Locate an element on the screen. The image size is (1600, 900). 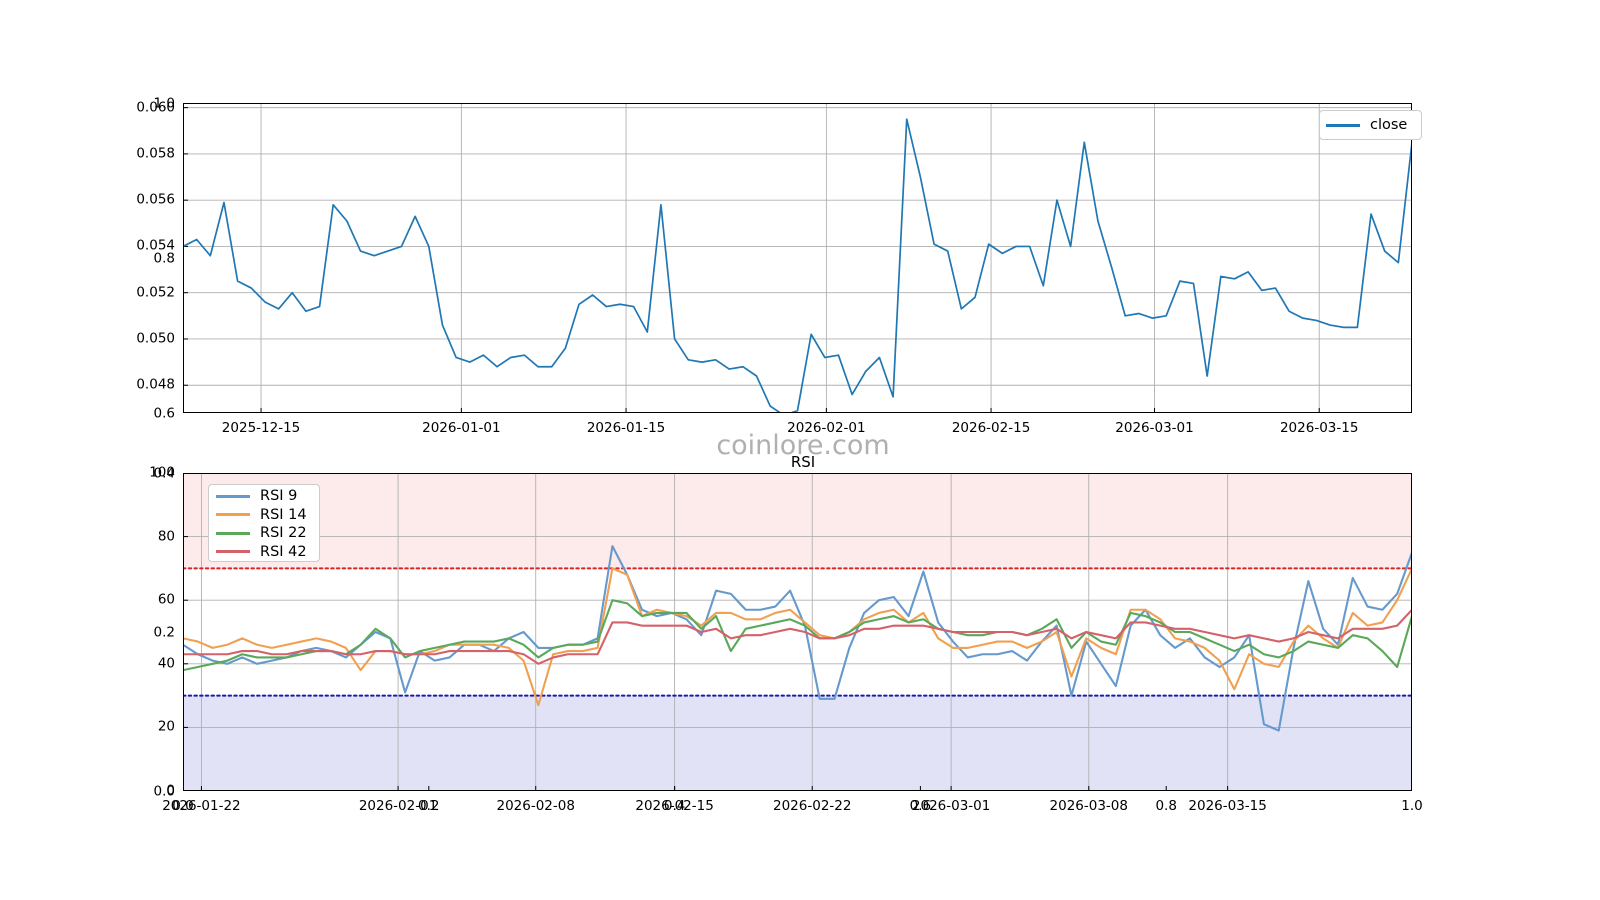
rsi-x2-tick-0.0: 0.0 is located at coordinates (183, 806).